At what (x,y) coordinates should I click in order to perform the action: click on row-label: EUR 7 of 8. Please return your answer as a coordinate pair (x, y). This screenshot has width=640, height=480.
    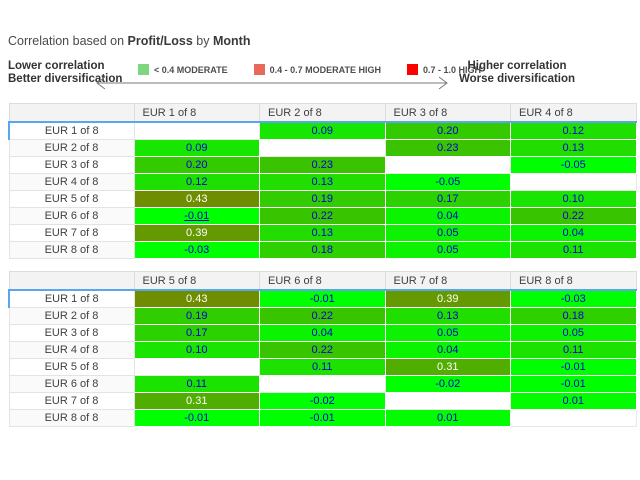
    Looking at the image, I should click on (71, 233).